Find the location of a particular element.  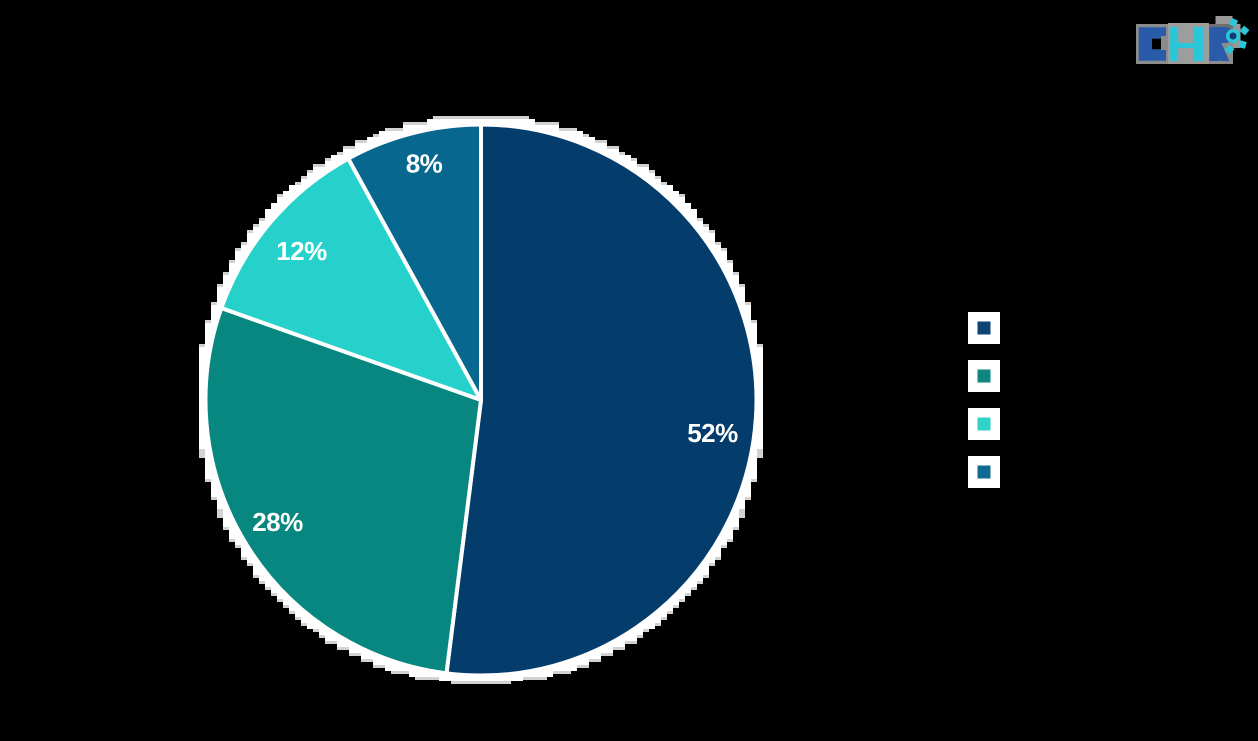

svg-text: 52% is located at coordinates (712, 433).